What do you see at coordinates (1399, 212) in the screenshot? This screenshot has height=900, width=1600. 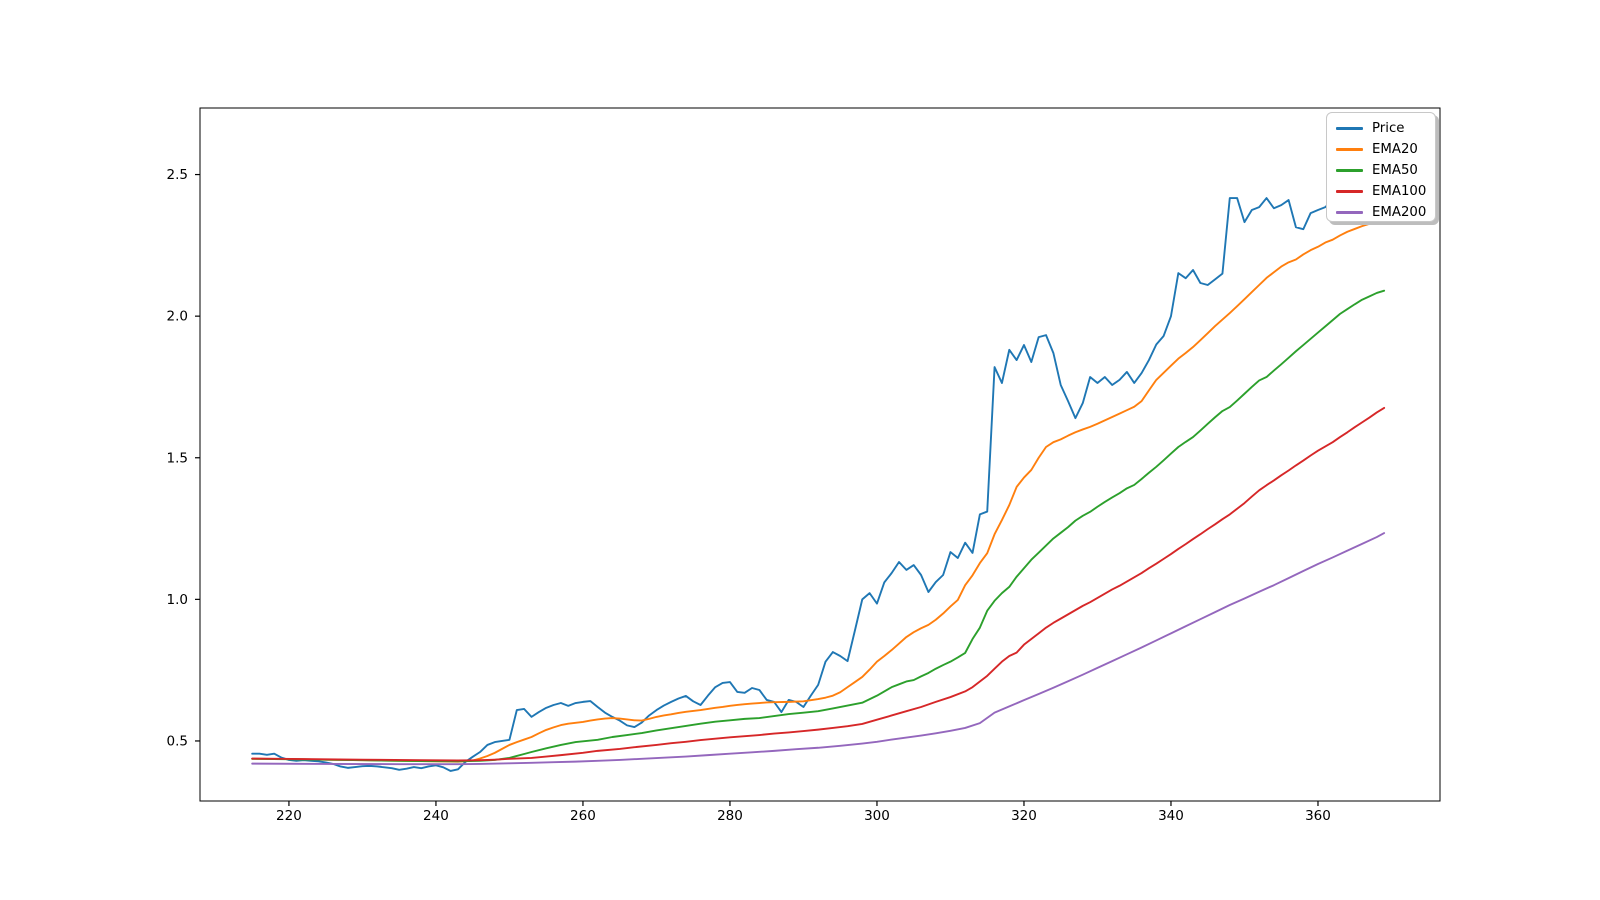 I see `legend-label: EMA200` at bounding box center [1399, 212].